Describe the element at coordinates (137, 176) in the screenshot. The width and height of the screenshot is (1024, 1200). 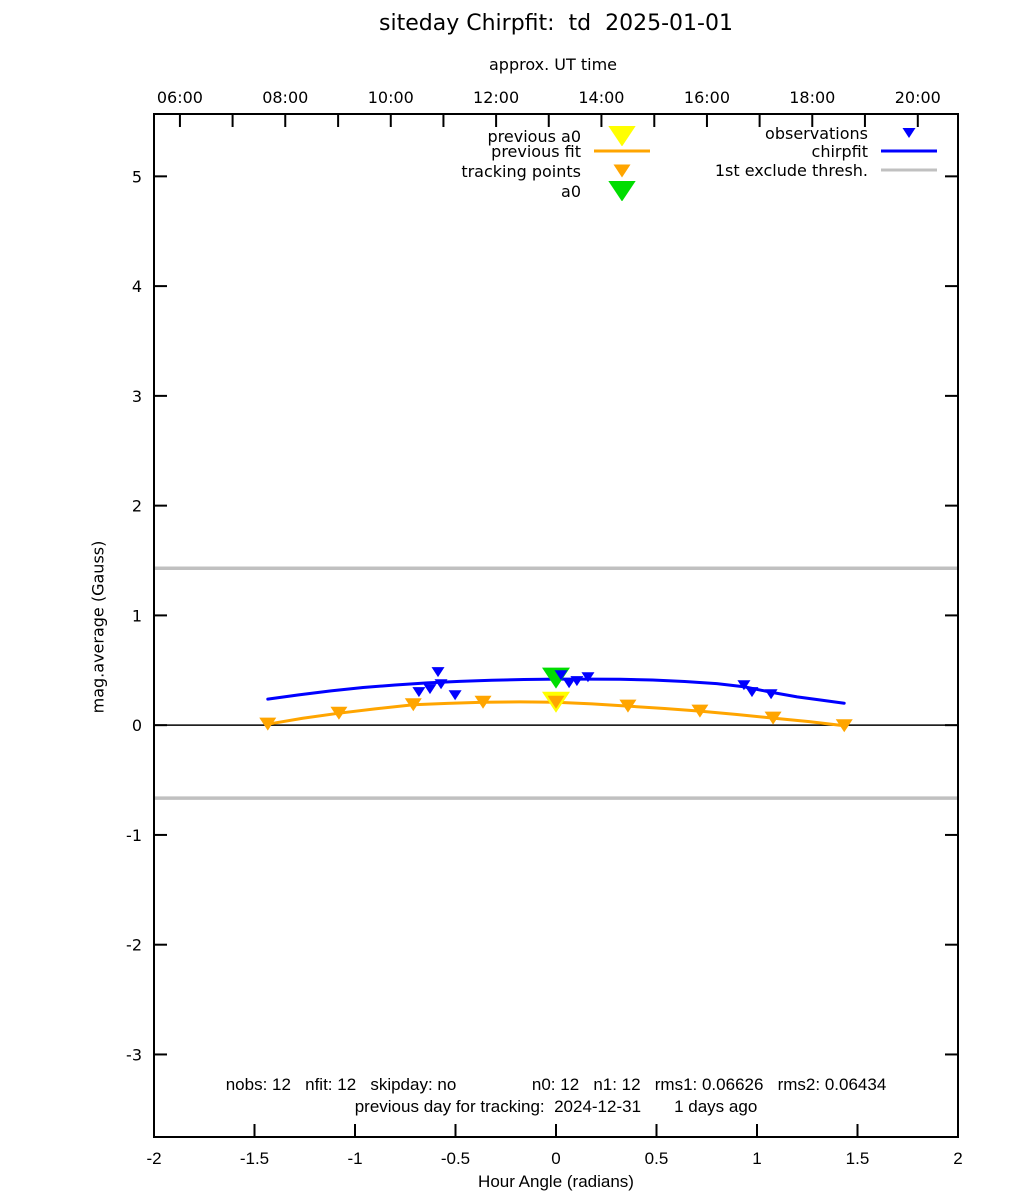
I see `svg-text: 5` at that location.